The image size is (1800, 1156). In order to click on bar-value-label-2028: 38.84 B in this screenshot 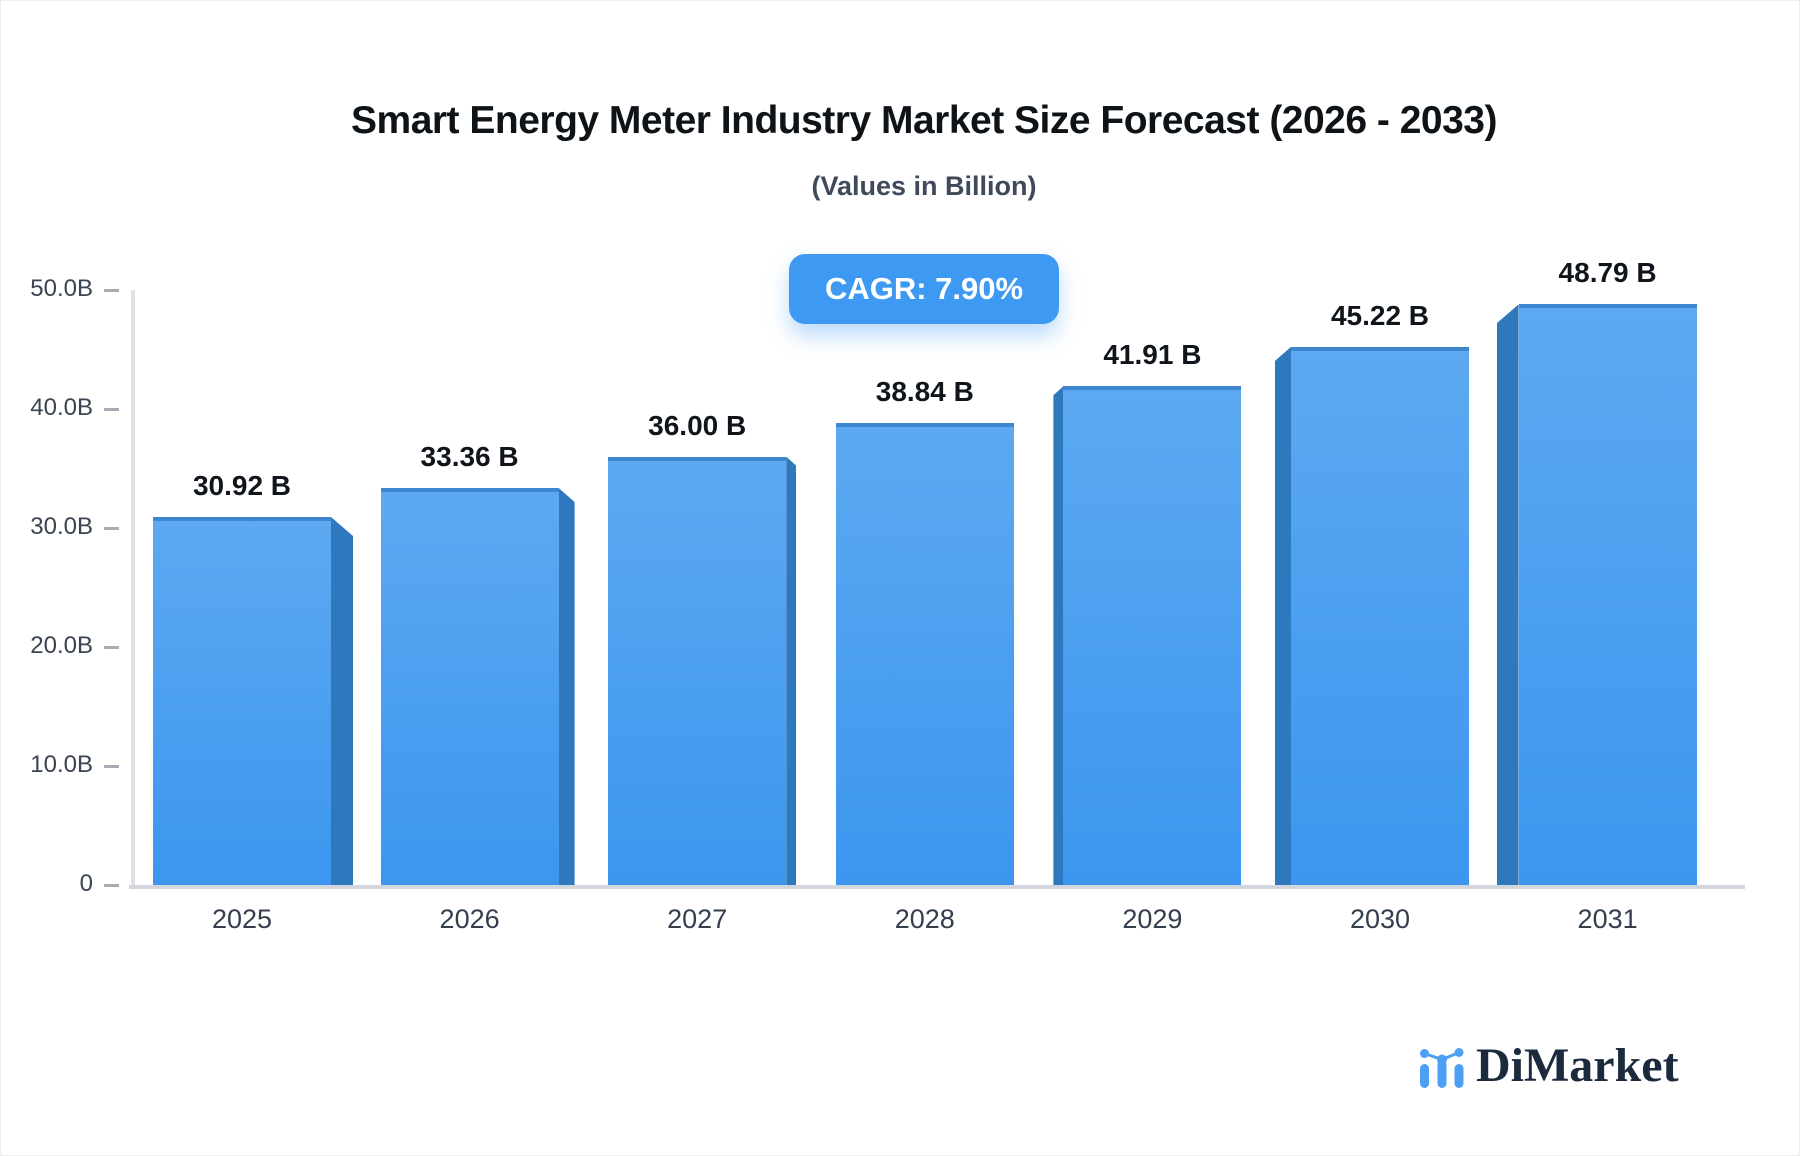, I will do `click(924, 391)`.